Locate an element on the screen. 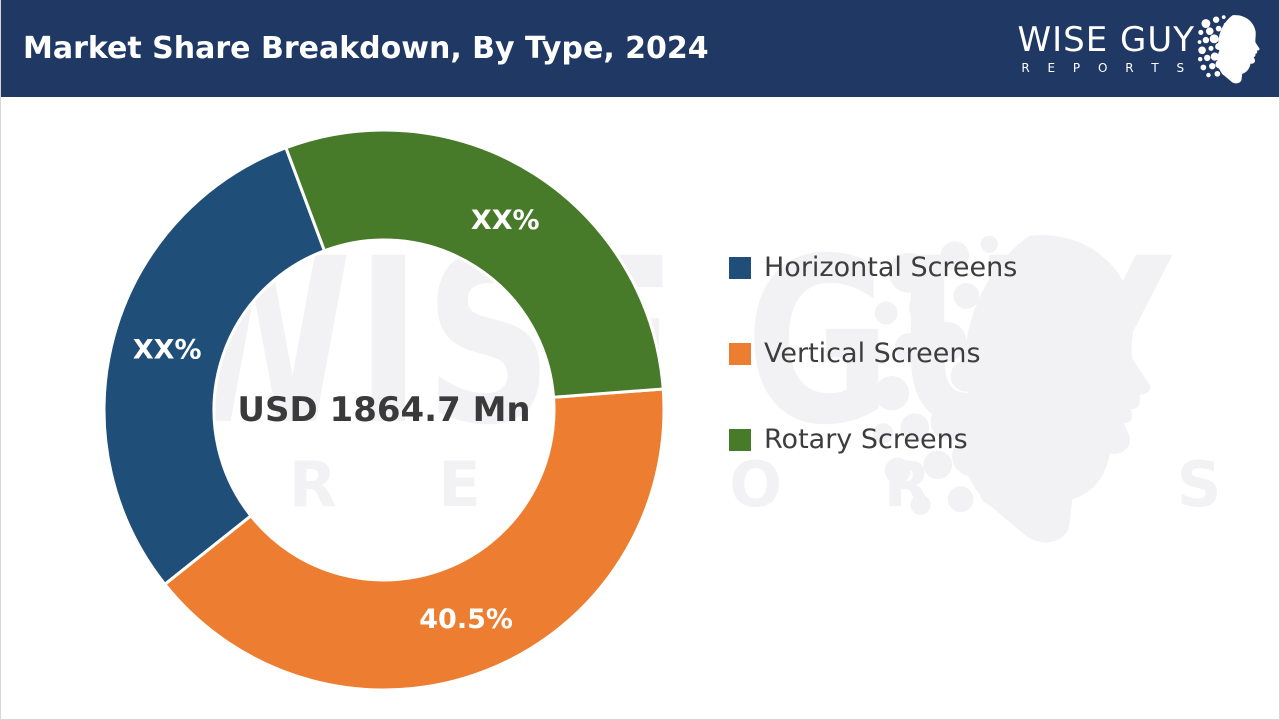 The height and width of the screenshot is (720, 1280). logo-wordmark-sub: R E P O R T S is located at coordinates (1106, 67).